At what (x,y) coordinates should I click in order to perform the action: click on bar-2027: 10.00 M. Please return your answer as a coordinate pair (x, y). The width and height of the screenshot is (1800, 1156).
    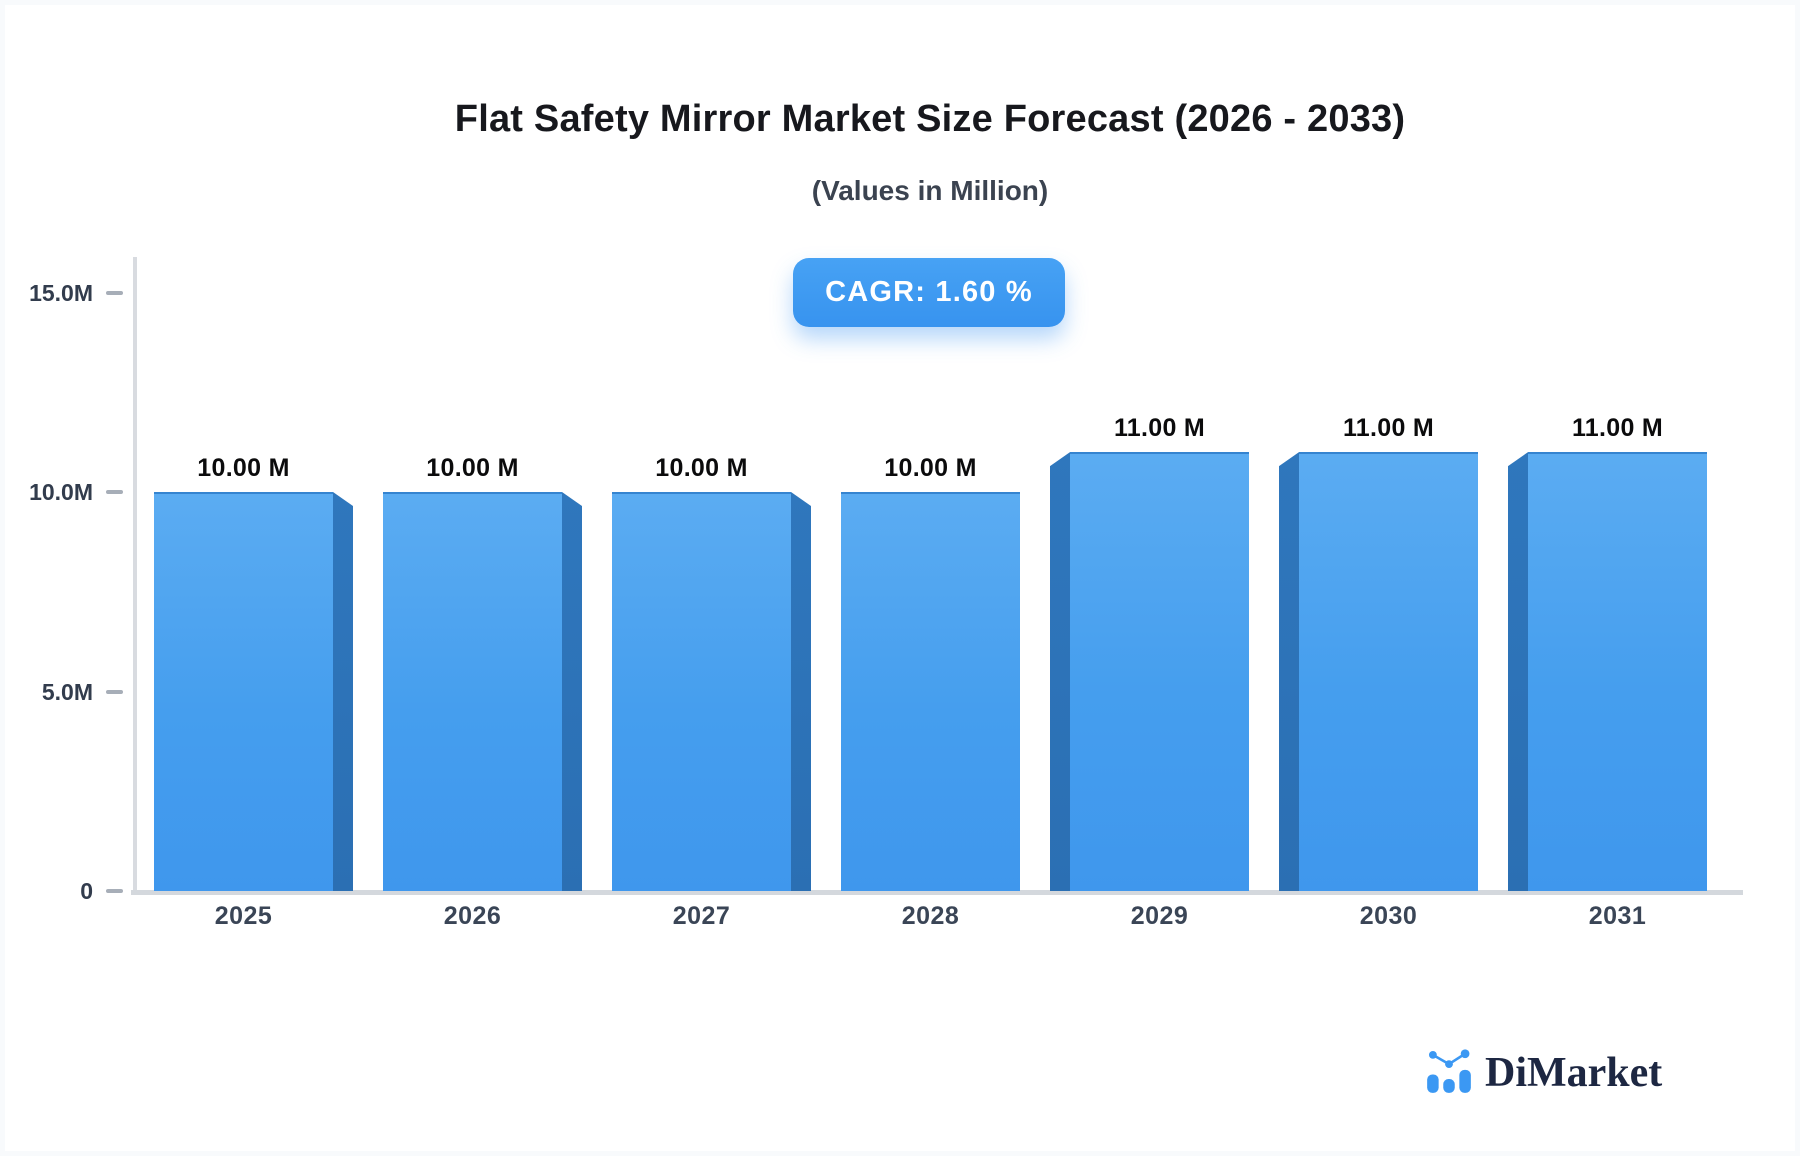
    Looking at the image, I should click on (711, 672).